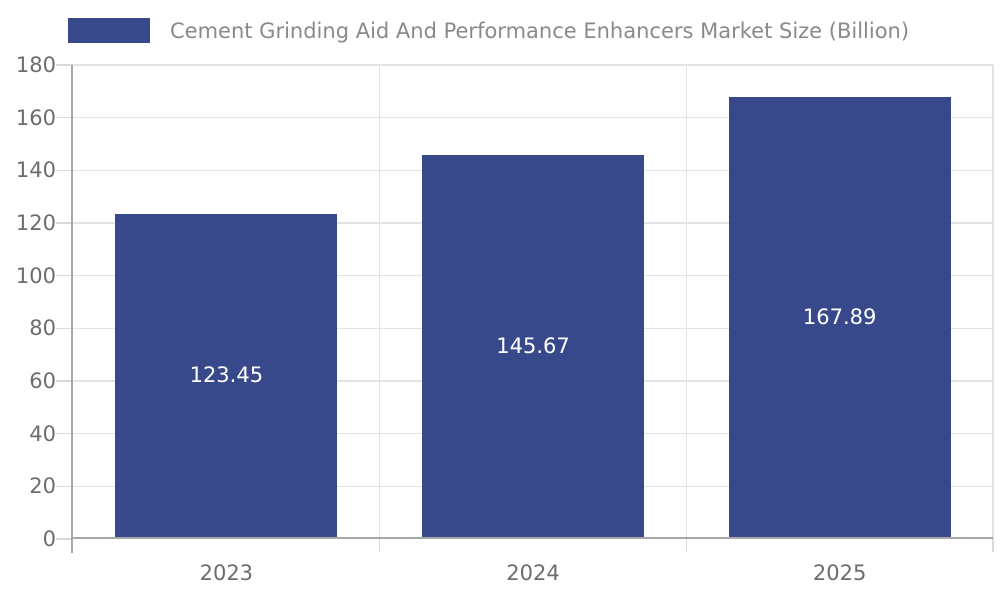  What do you see at coordinates (49, 539) in the screenshot?
I see `y-axis-tick-label: 0` at bounding box center [49, 539].